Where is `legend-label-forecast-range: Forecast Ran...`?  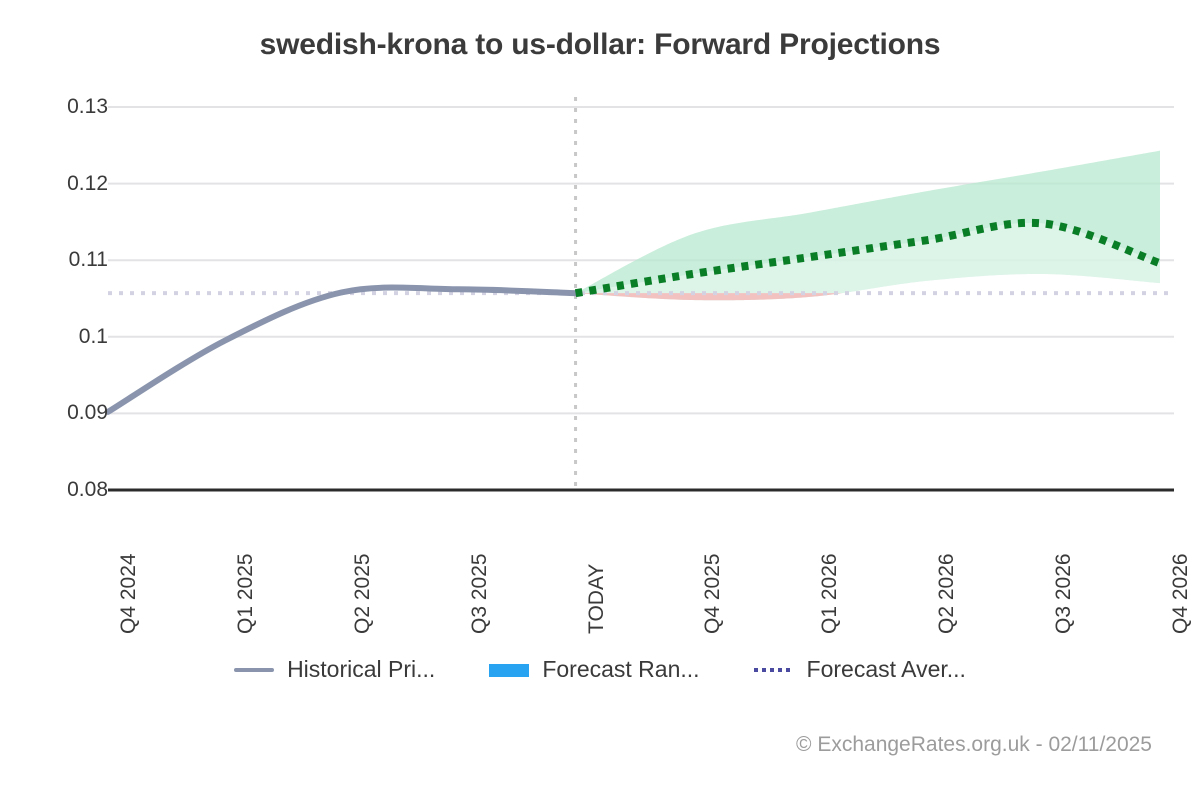
legend-label-forecast-range: Forecast Ran... is located at coordinates (621, 669).